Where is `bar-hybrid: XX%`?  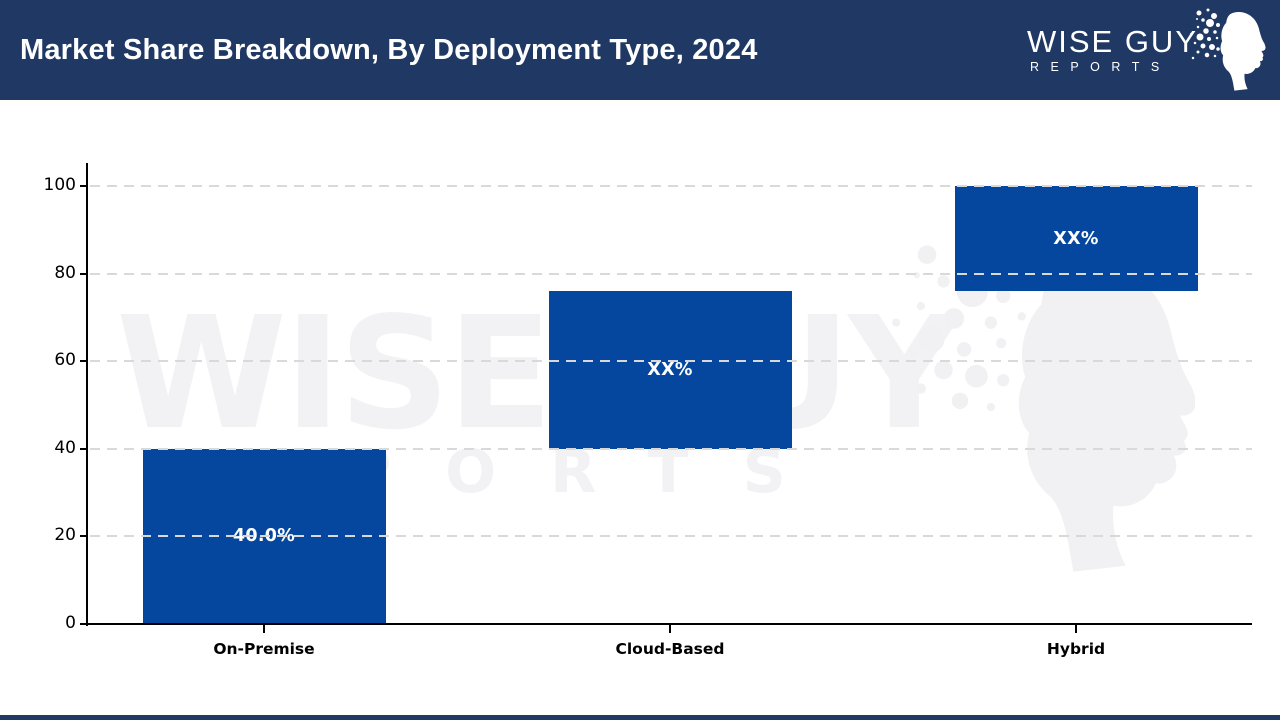
bar-hybrid: XX% is located at coordinates (1076, 239).